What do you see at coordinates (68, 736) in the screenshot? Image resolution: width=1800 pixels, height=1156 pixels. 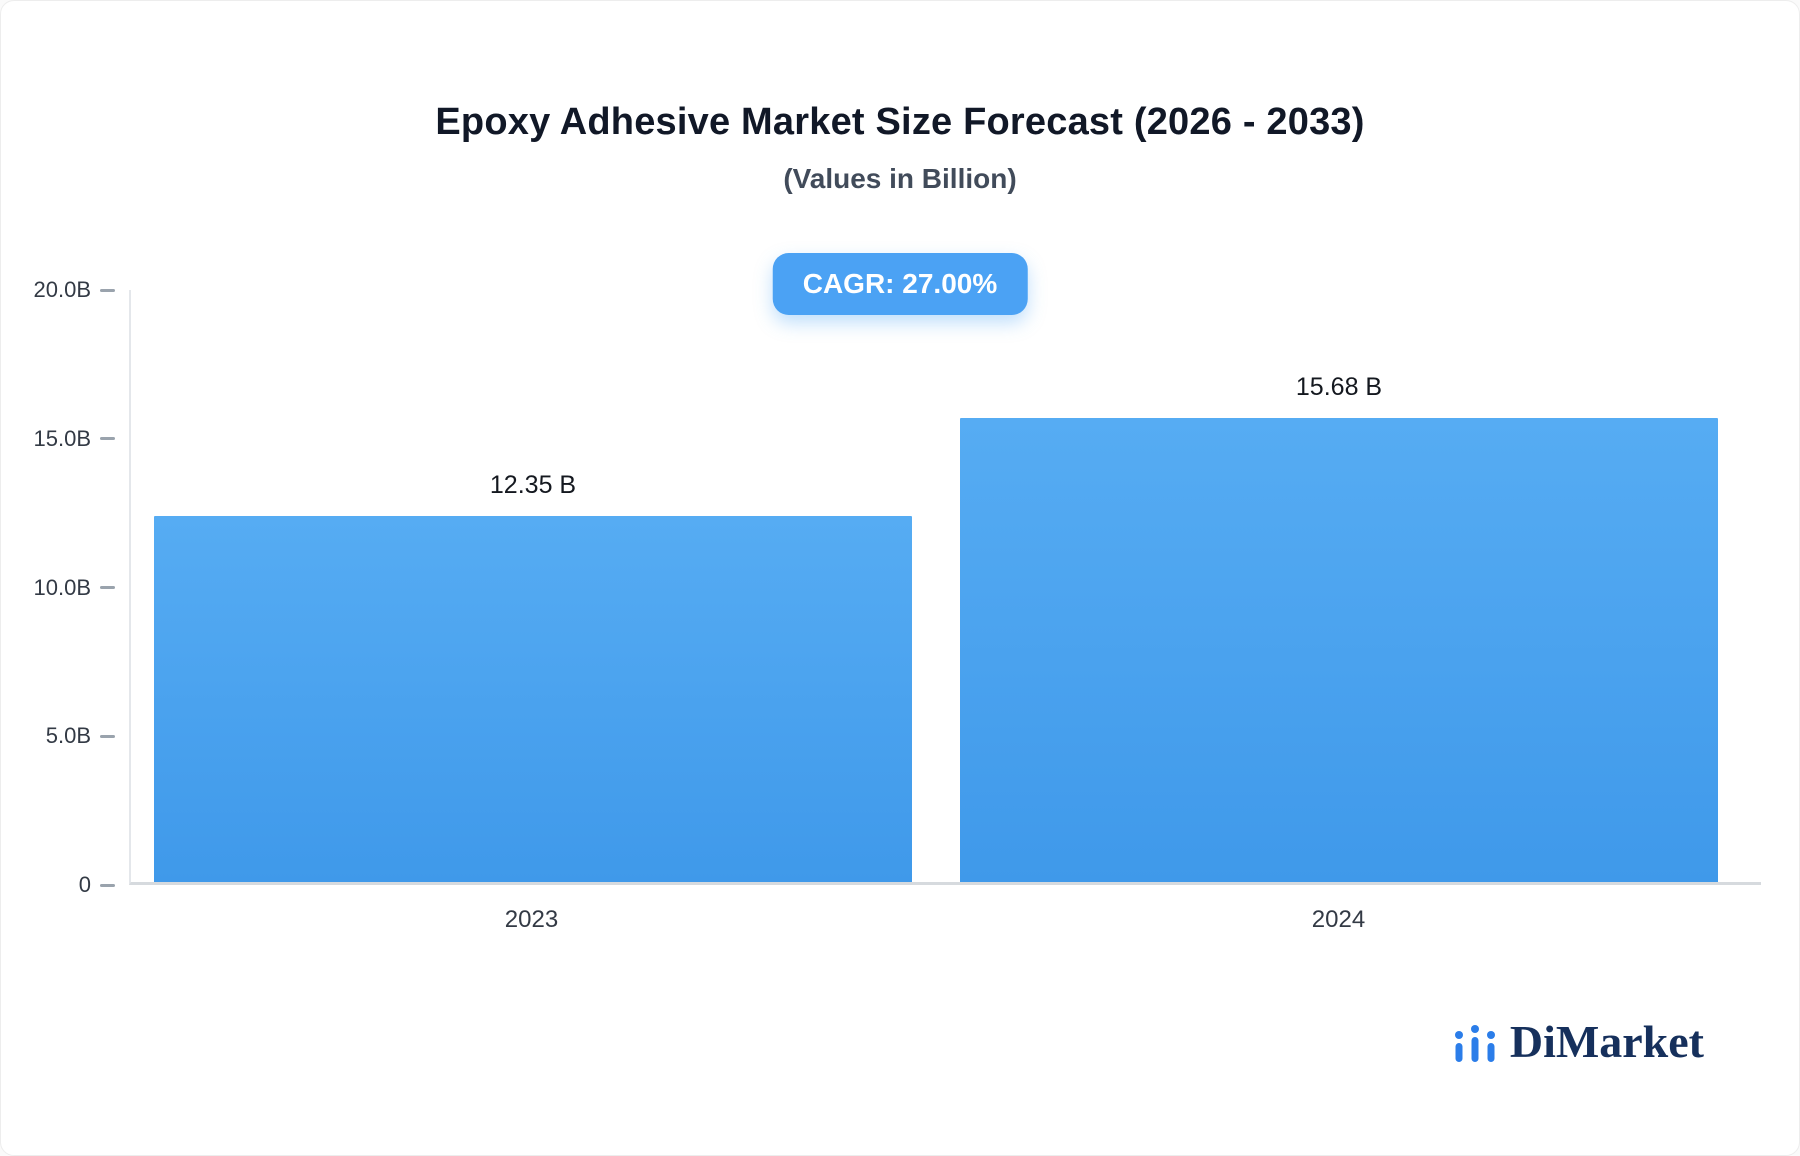 I see `y-tick-label: 5.0B` at bounding box center [68, 736].